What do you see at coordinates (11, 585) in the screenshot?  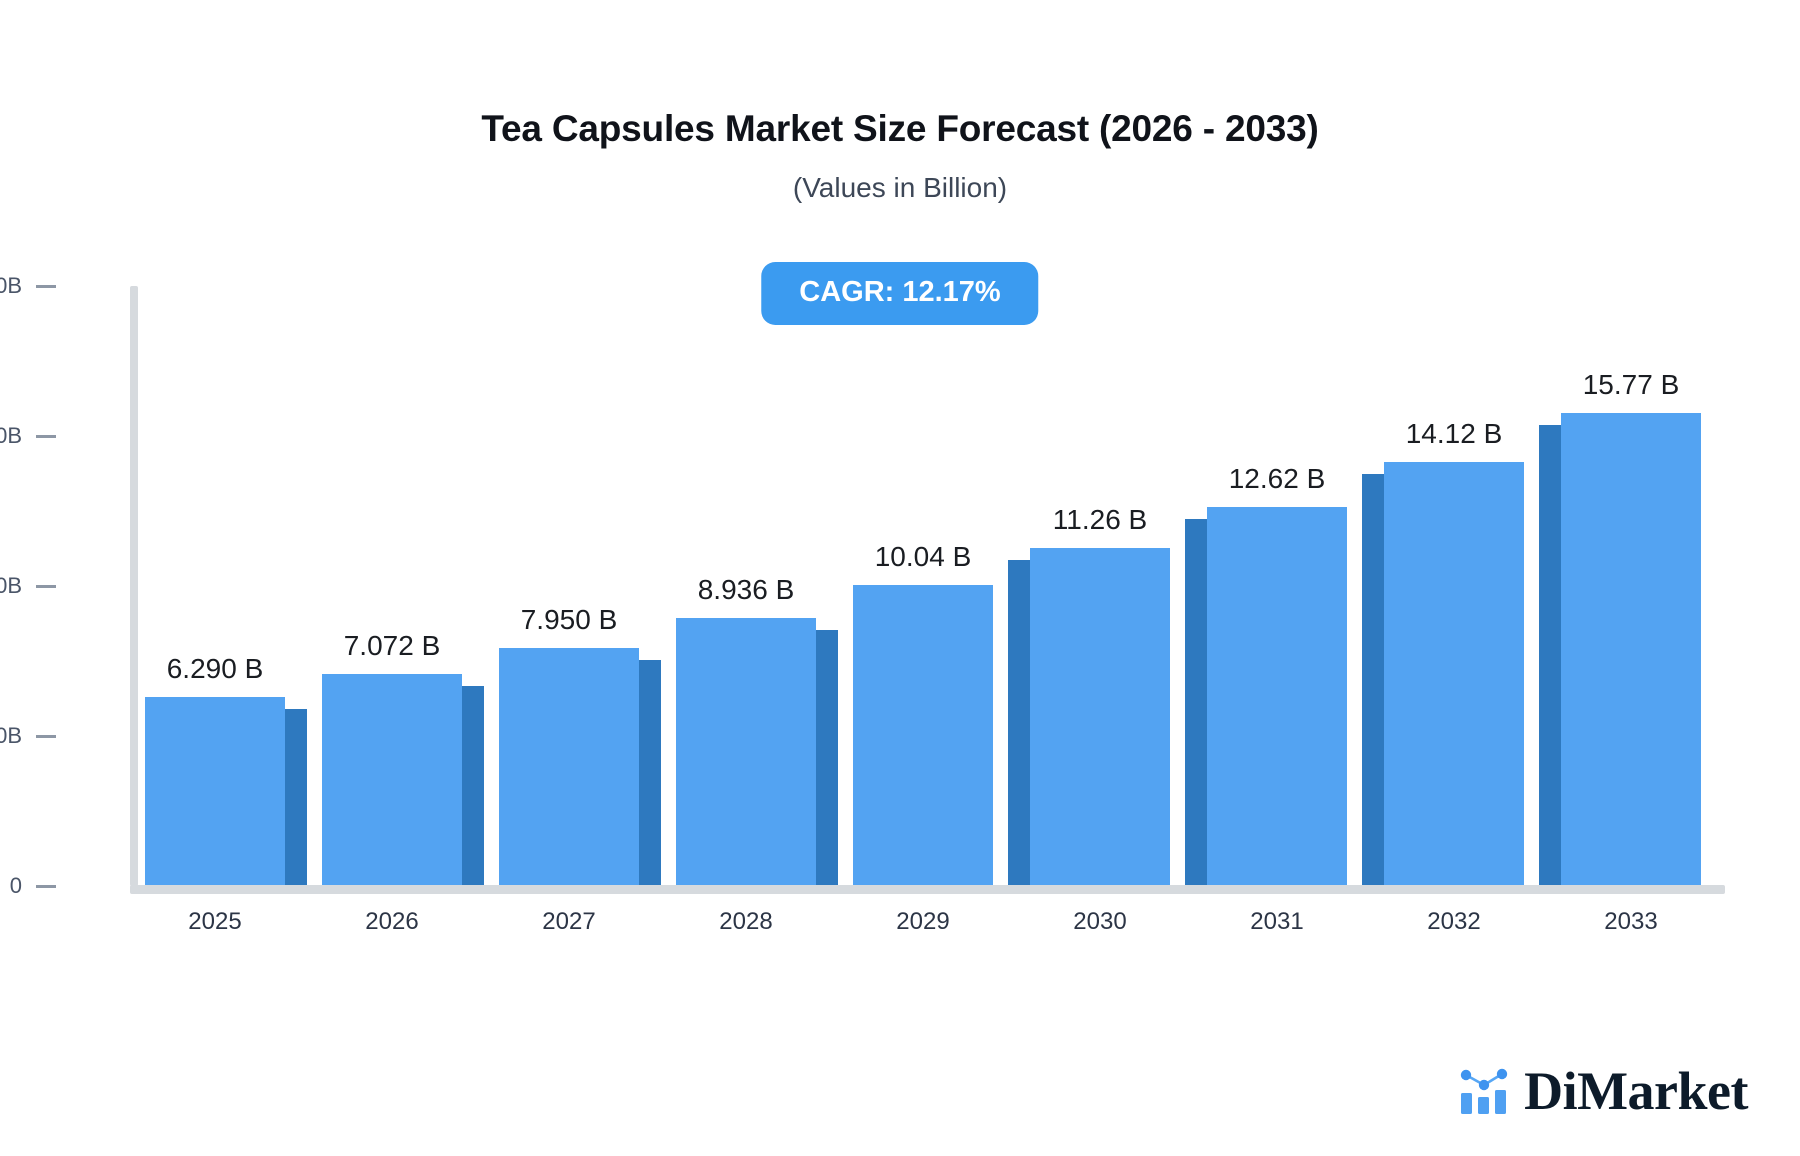 I see `y-axis-tick-label: 10.0B` at bounding box center [11, 585].